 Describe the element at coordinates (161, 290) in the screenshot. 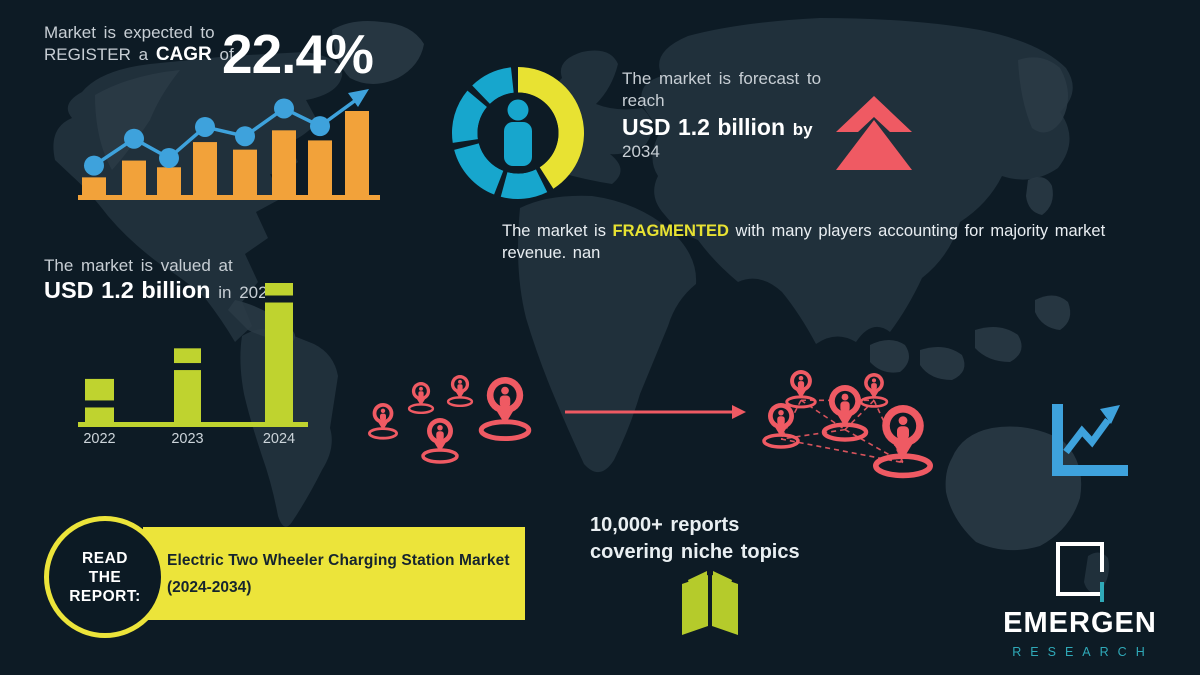

I see `valuation-value: USD 1.2 billion in 2024` at that location.